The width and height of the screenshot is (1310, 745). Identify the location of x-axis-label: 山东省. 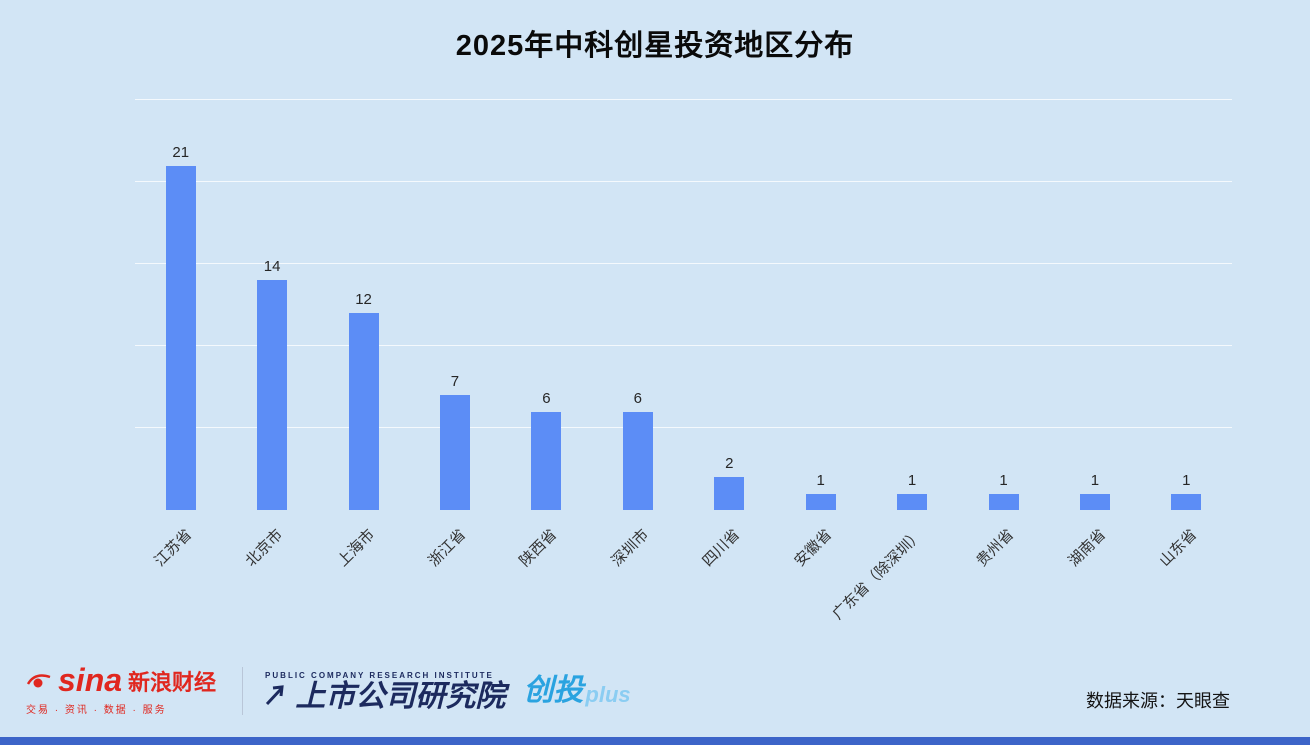
(1178, 548).